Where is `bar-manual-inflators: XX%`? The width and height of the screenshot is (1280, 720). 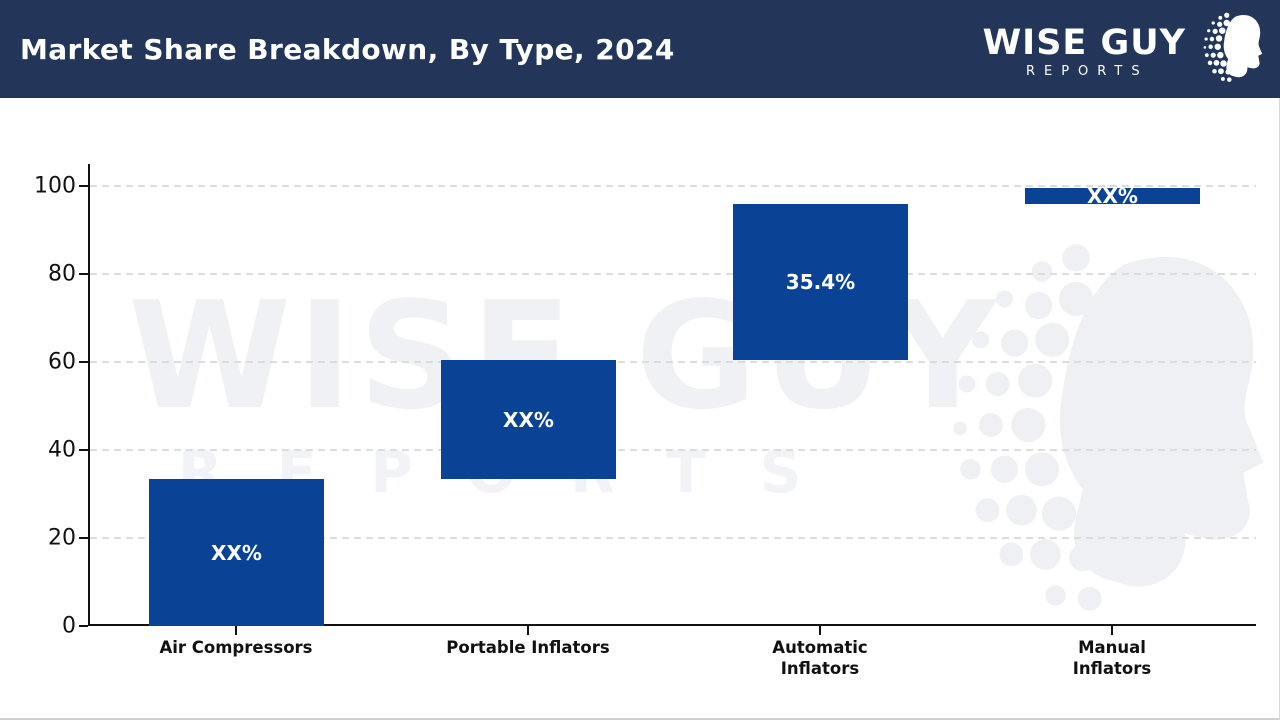 bar-manual-inflators: XX% is located at coordinates (1112, 196).